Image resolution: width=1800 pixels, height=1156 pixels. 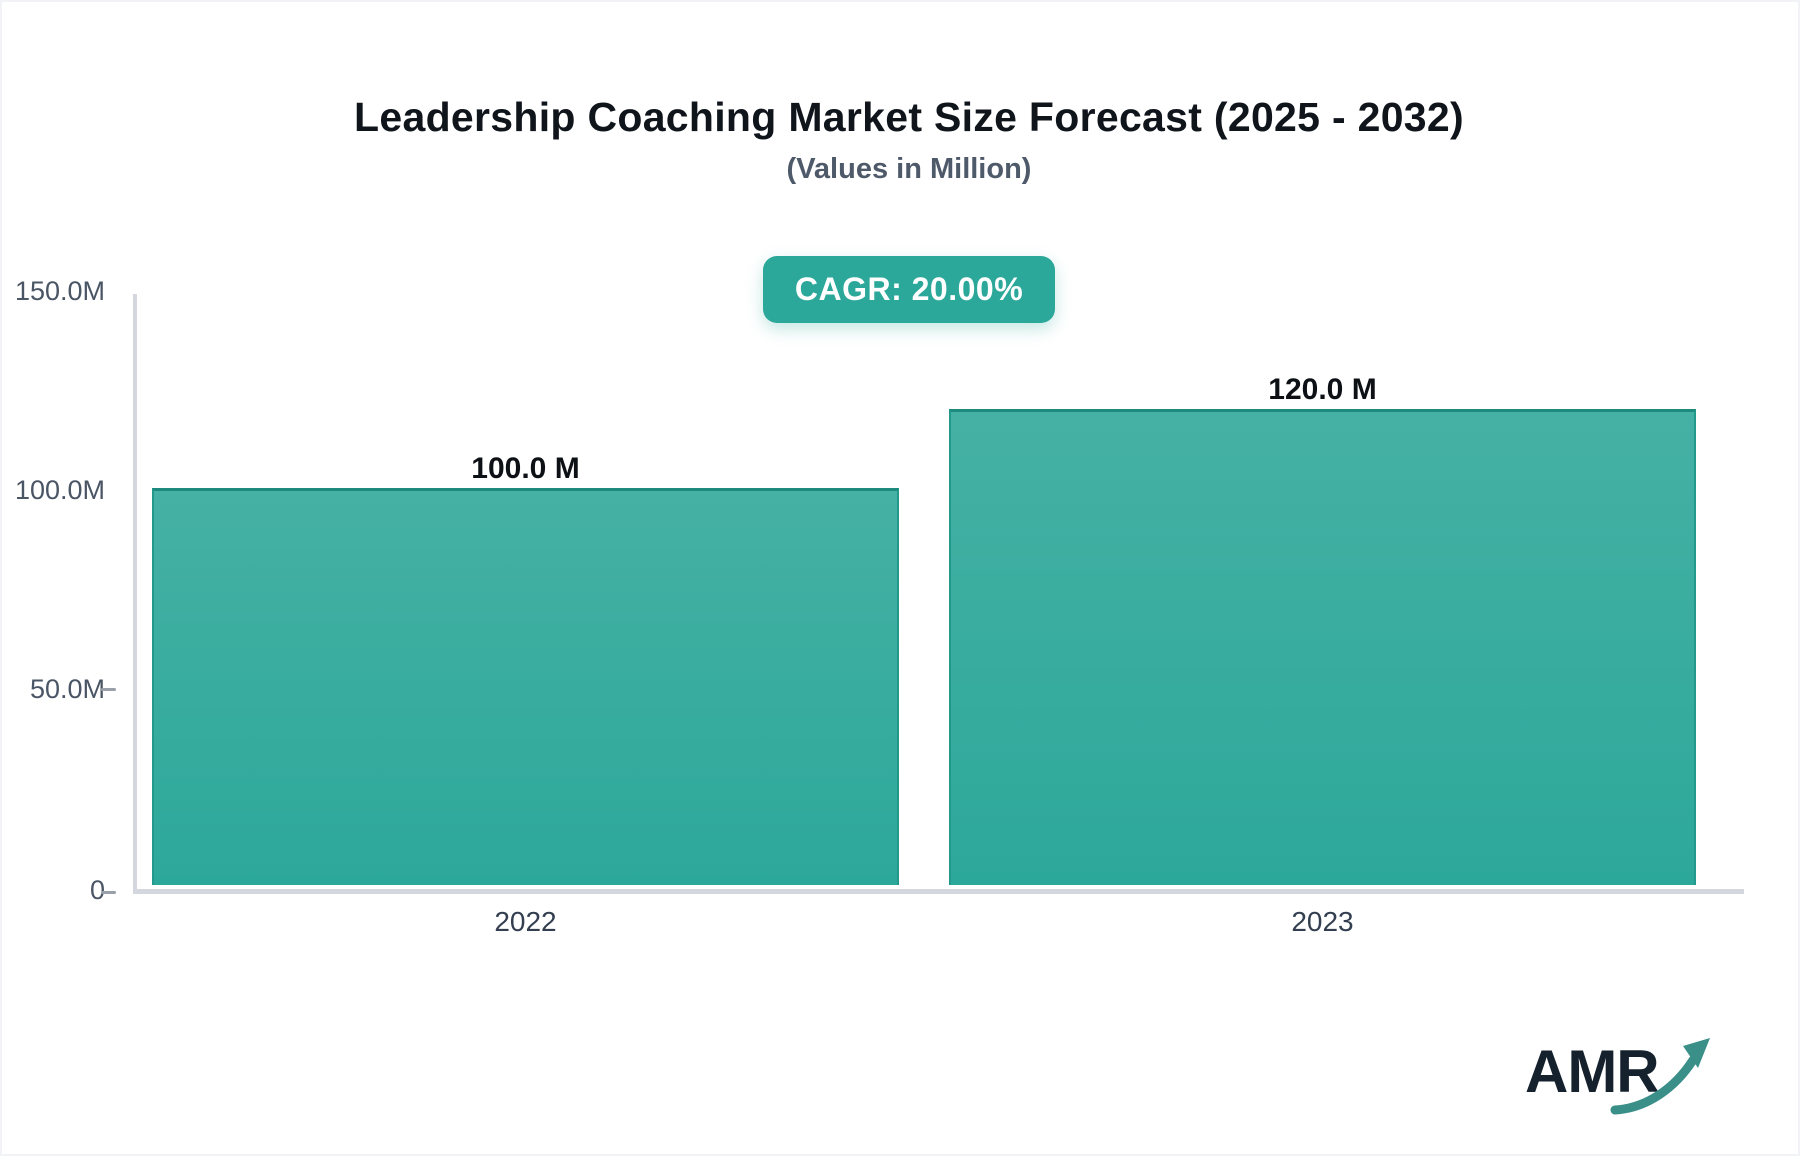 I want to click on y-tick-label-50: 50.0M, so click(x=67, y=689).